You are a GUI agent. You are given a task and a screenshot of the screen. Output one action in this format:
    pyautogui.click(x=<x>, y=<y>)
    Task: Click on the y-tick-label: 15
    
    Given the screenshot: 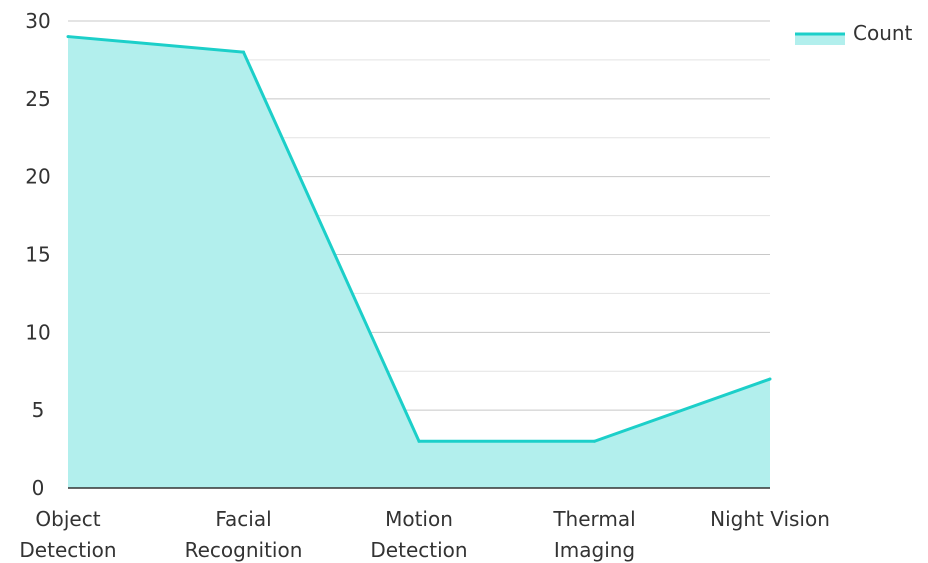 What is the action you would take?
    pyautogui.click(x=37, y=255)
    